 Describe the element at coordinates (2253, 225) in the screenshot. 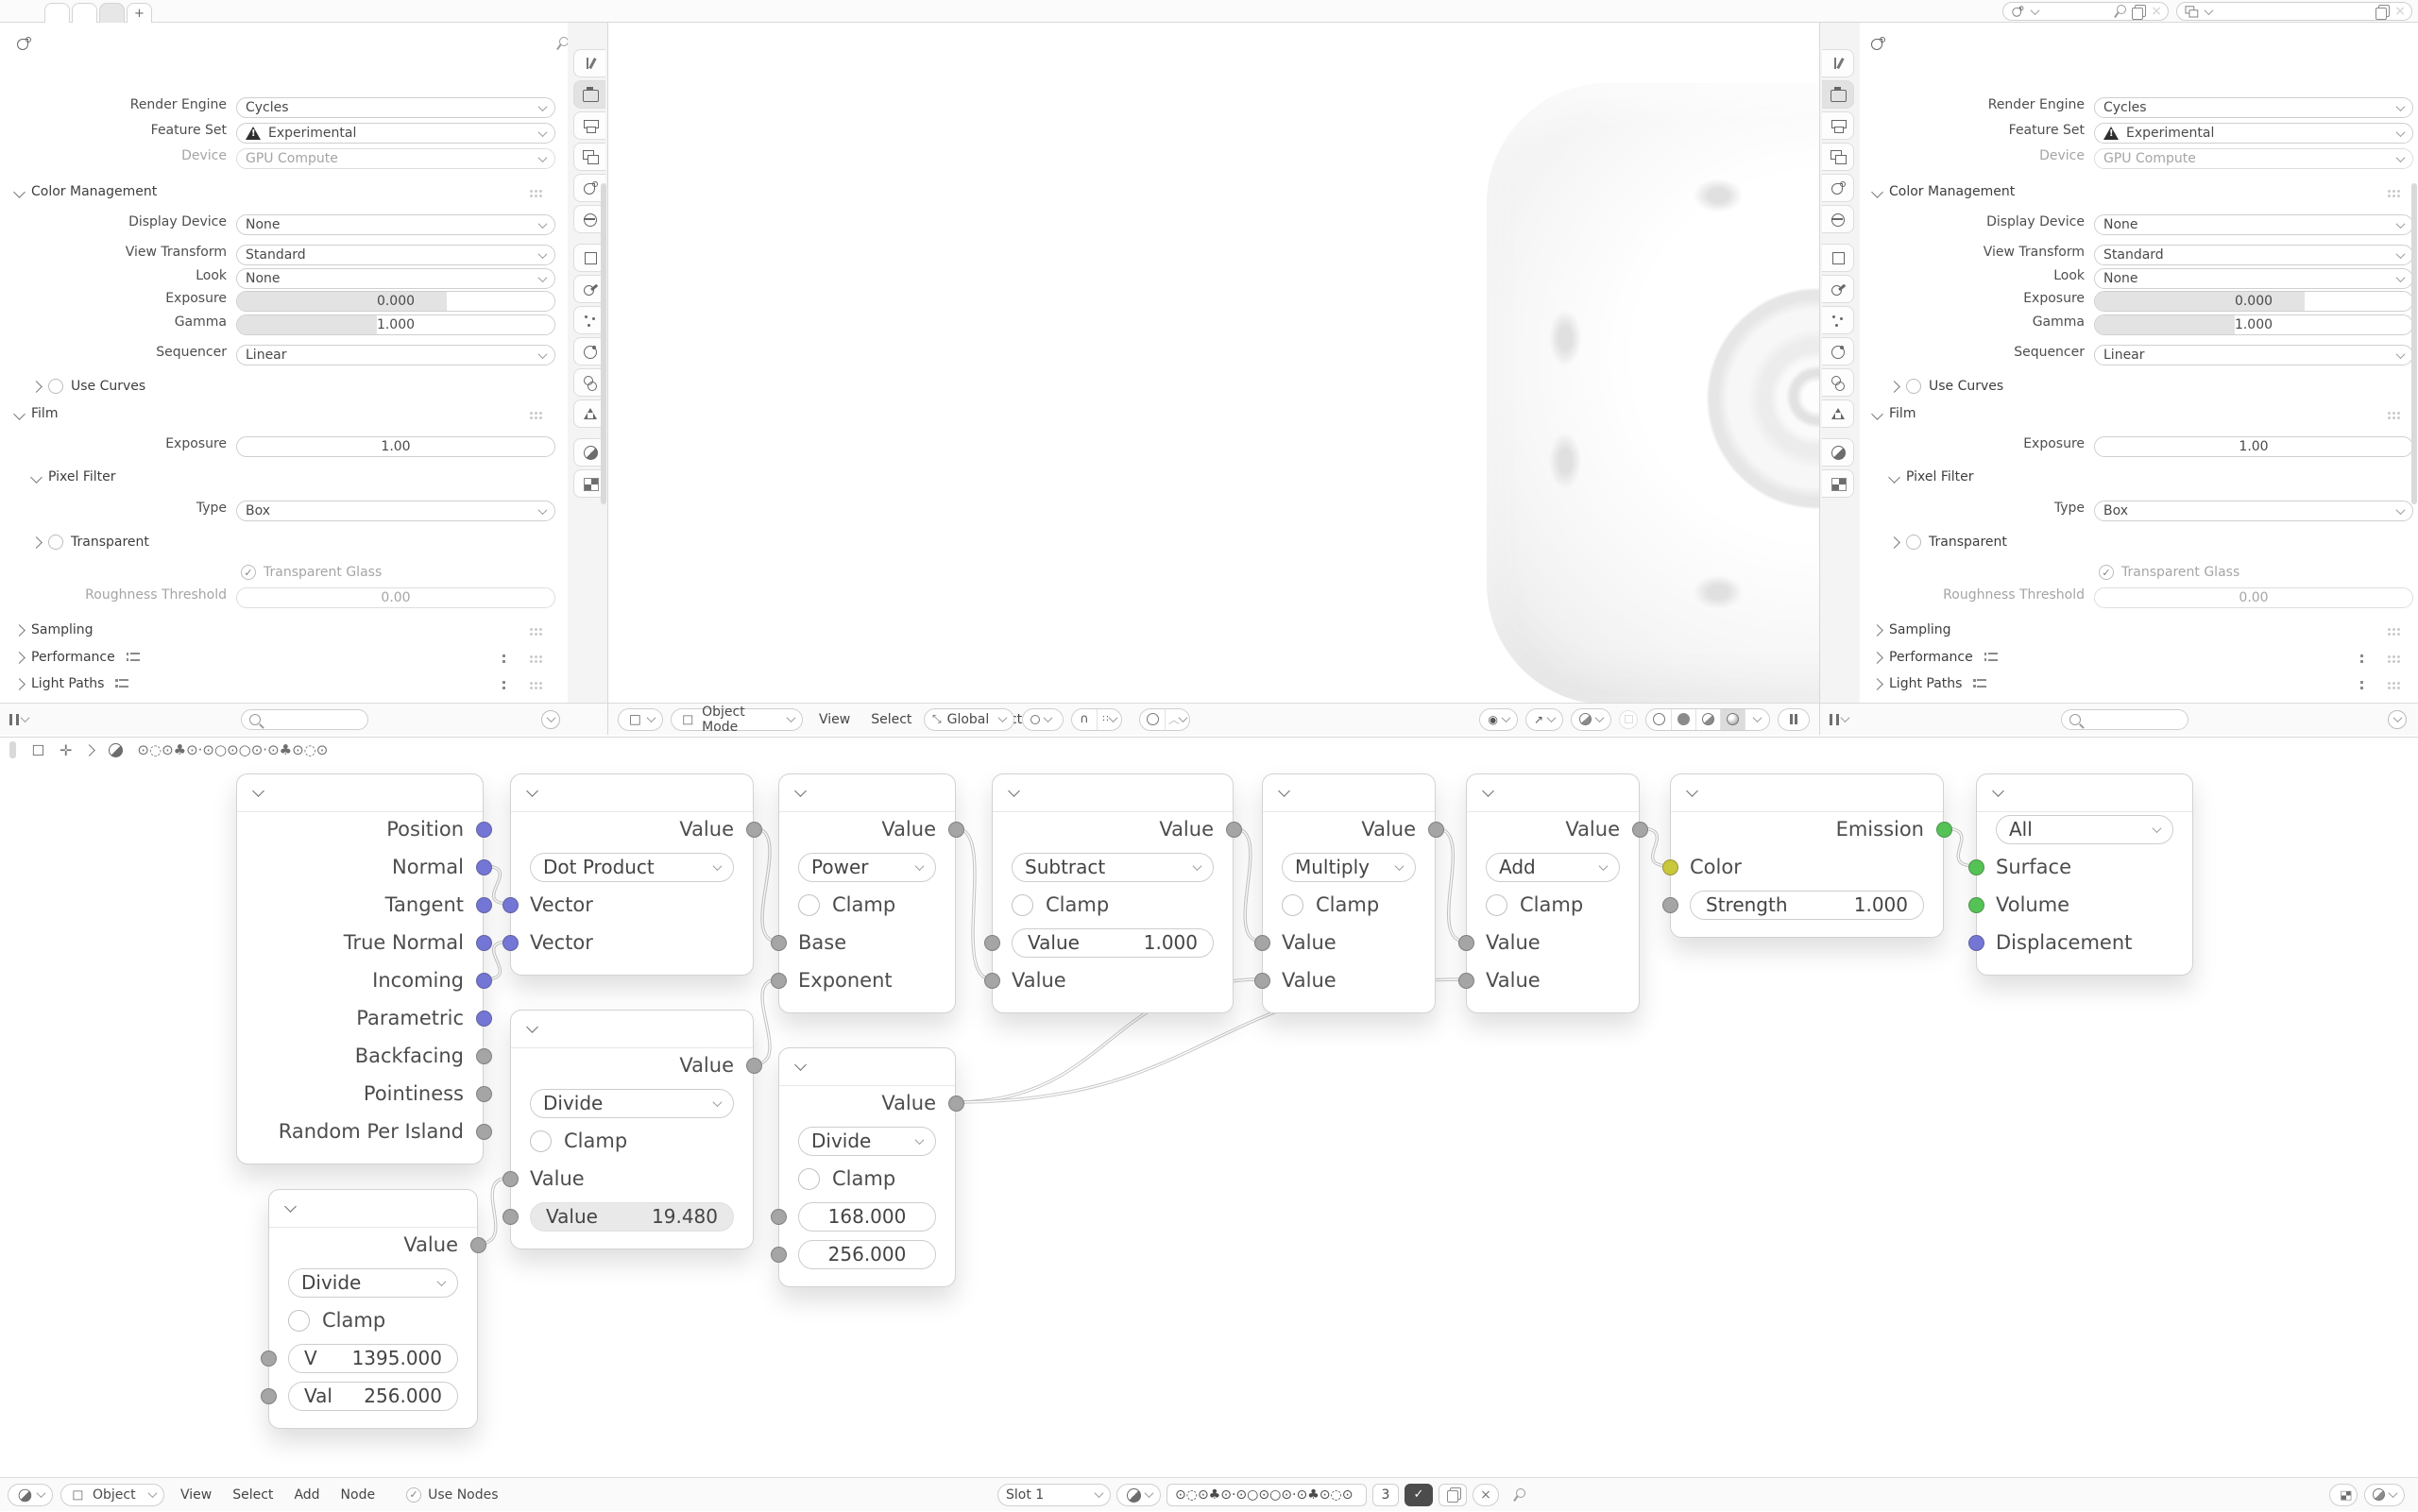

I see `display-device-dropdown: None` at that location.